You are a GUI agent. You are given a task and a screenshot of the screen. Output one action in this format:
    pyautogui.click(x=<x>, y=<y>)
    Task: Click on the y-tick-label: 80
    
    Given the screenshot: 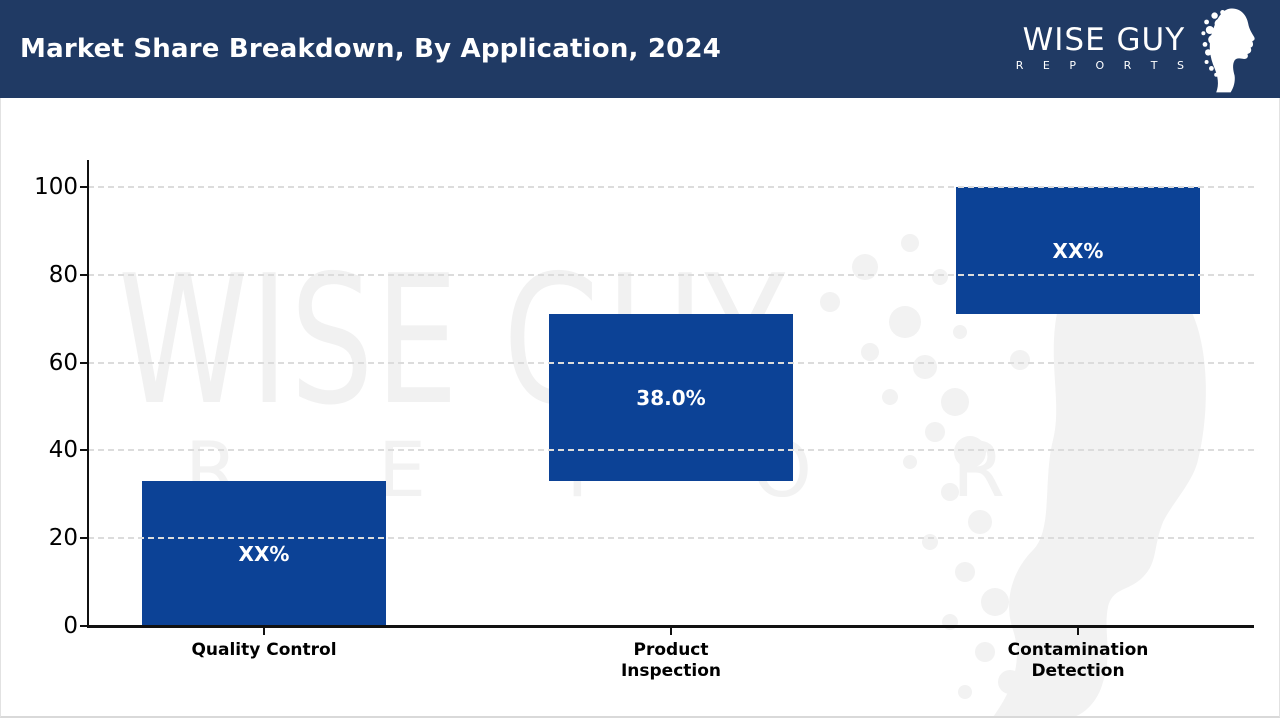 What is the action you would take?
    pyautogui.click(x=63, y=274)
    